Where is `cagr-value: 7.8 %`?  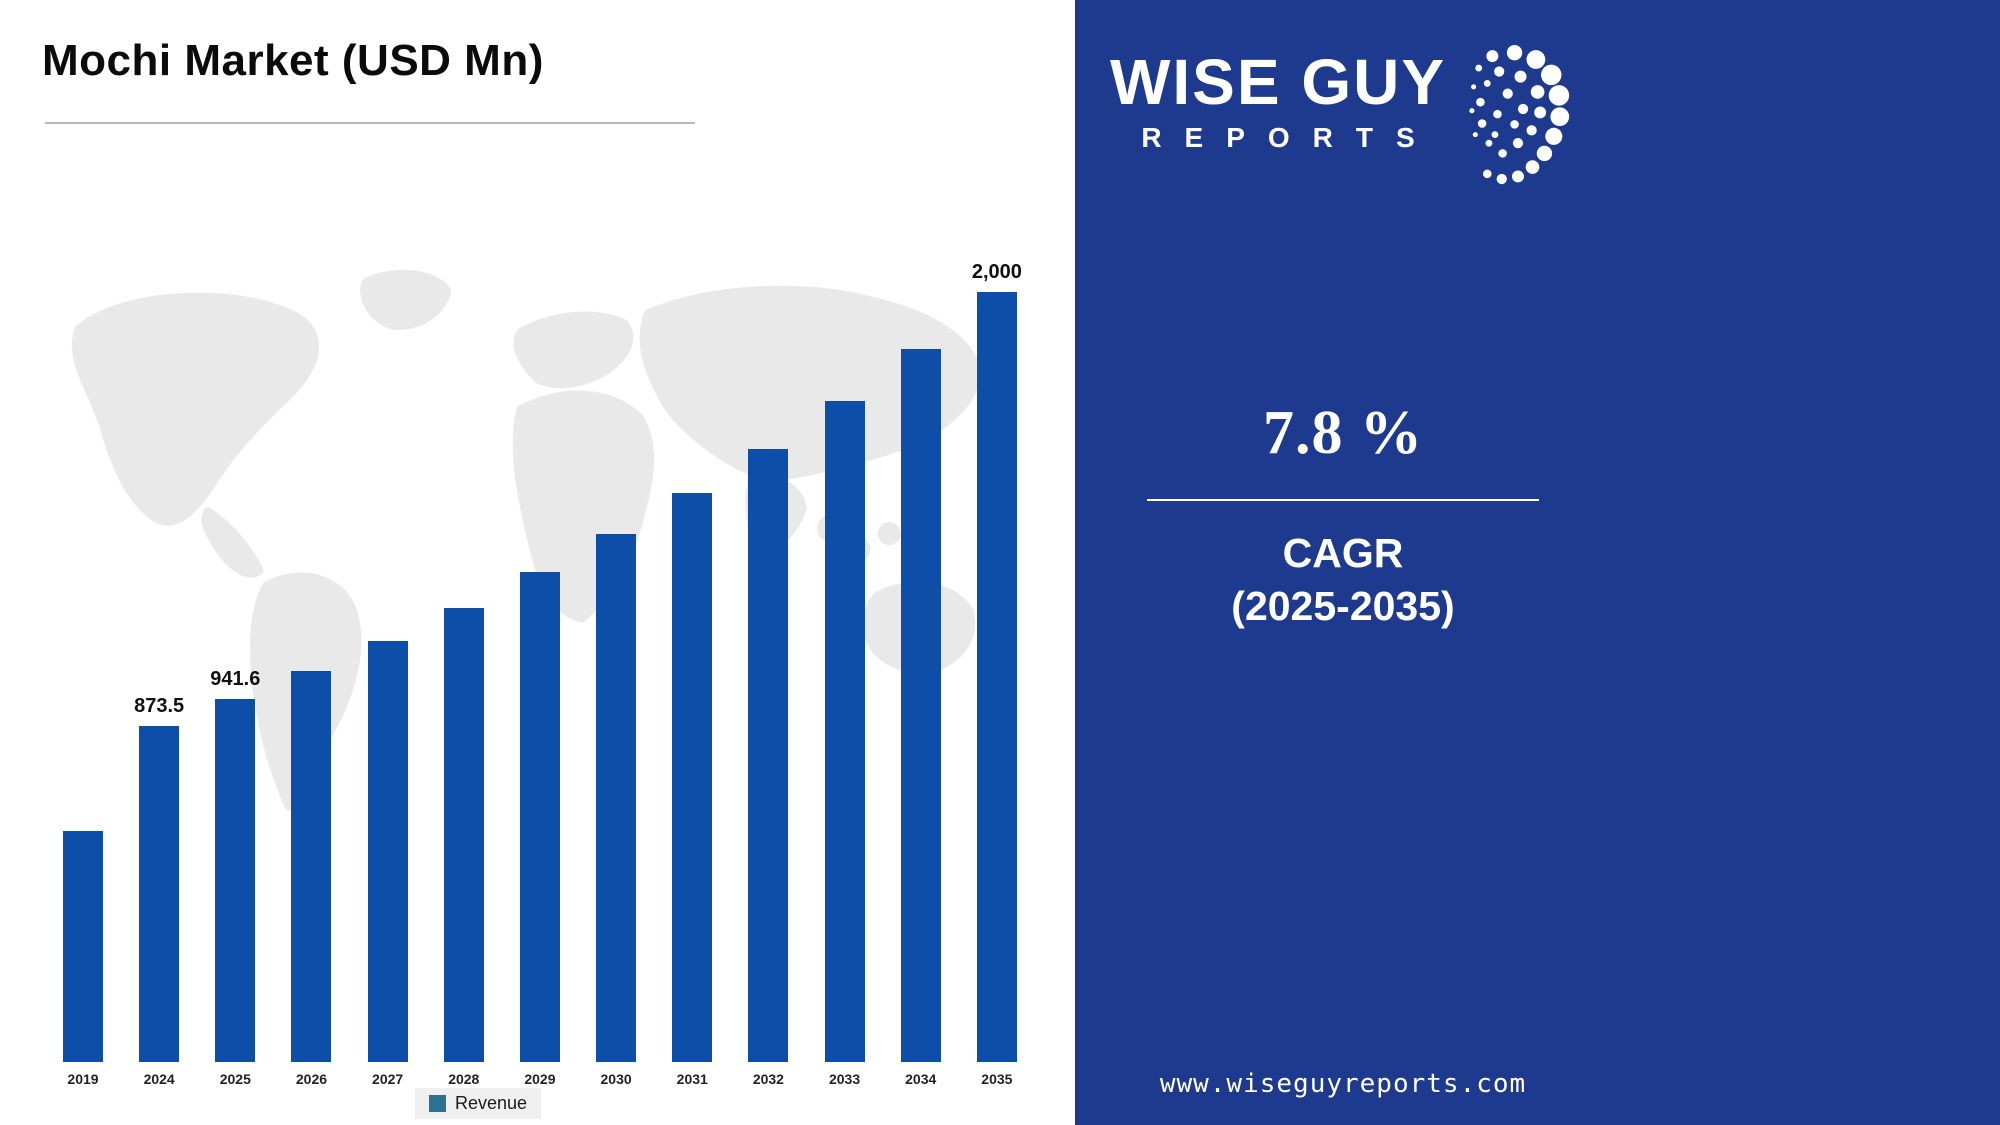
cagr-value: 7.8 % is located at coordinates (1343, 433).